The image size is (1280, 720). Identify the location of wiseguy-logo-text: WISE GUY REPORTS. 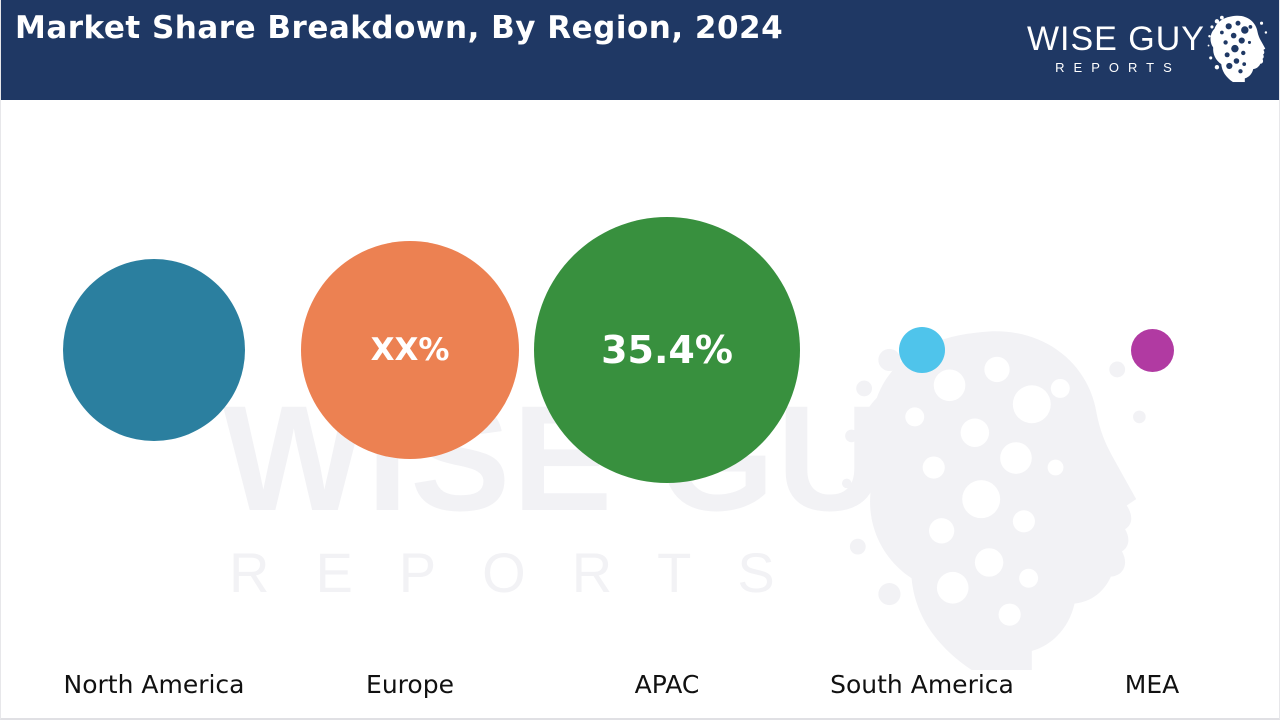
(1116, 48).